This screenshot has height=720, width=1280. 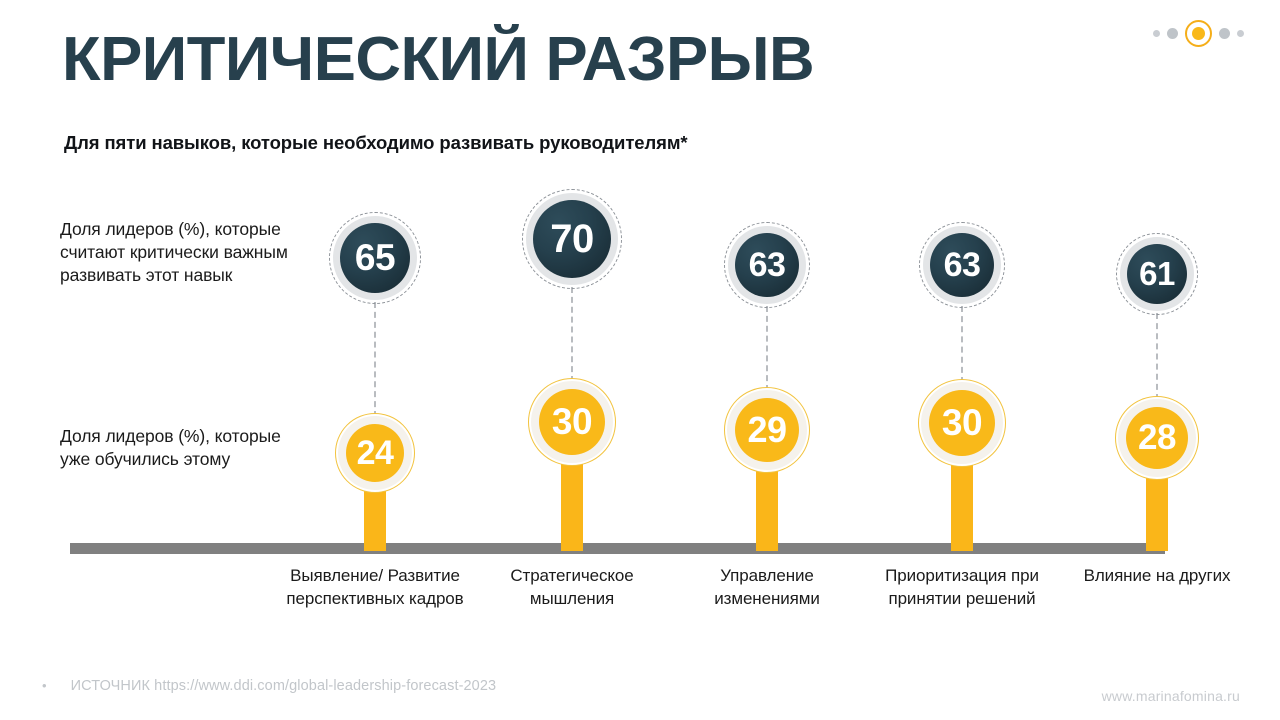 What do you see at coordinates (1170, 696) in the screenshot?
I see `footer-website: www.marinafomina.ru` at bounding box center [1170, 696].